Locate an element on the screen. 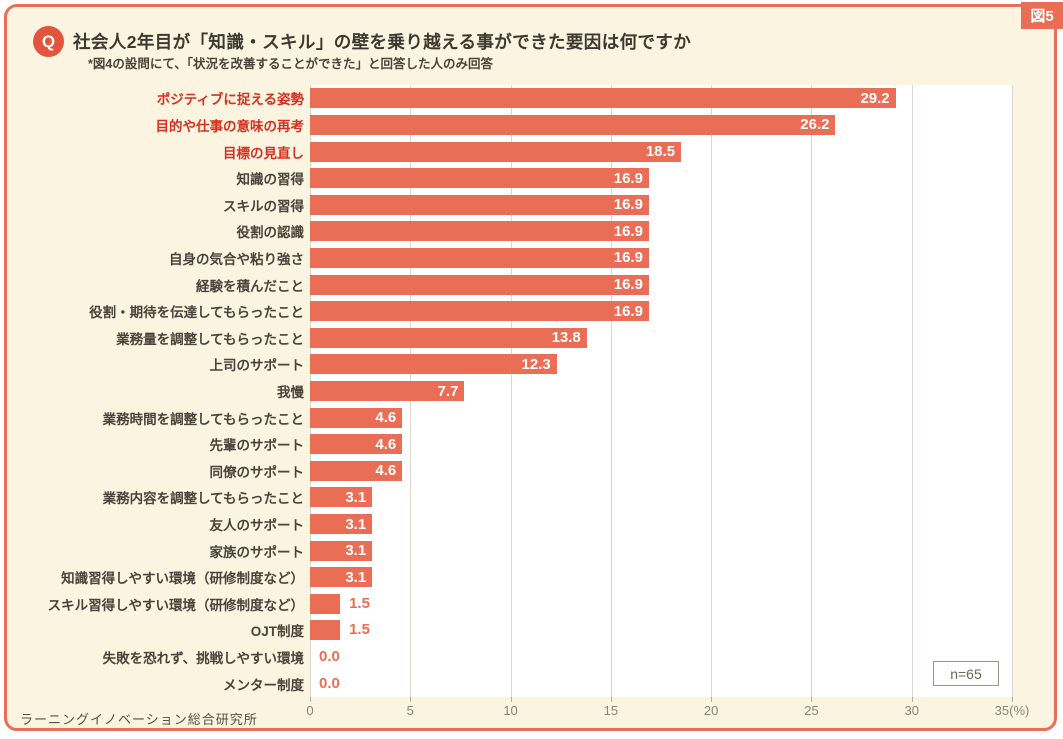 The image size is (1063, 739). category-label: 役割の認識 is located at coordinates (270, 233).